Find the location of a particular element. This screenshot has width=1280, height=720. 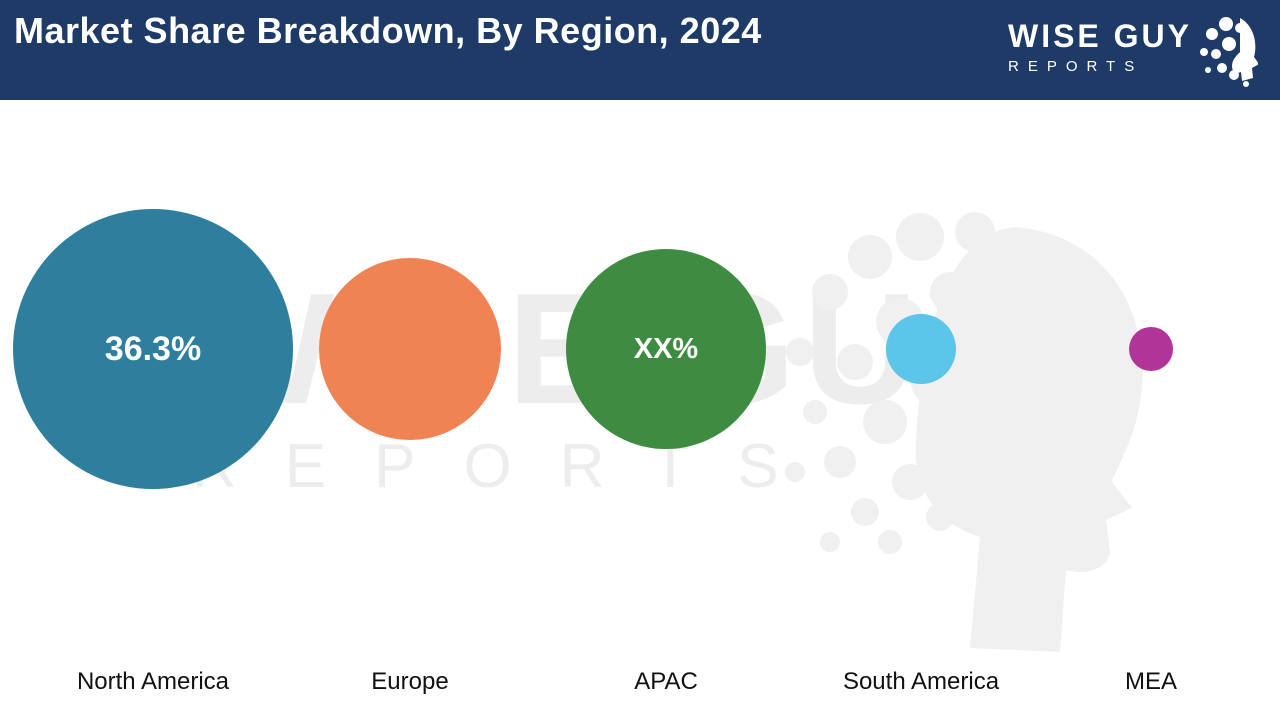

watermark-text-line2: REPORTS is located at coordinates (509, 466).